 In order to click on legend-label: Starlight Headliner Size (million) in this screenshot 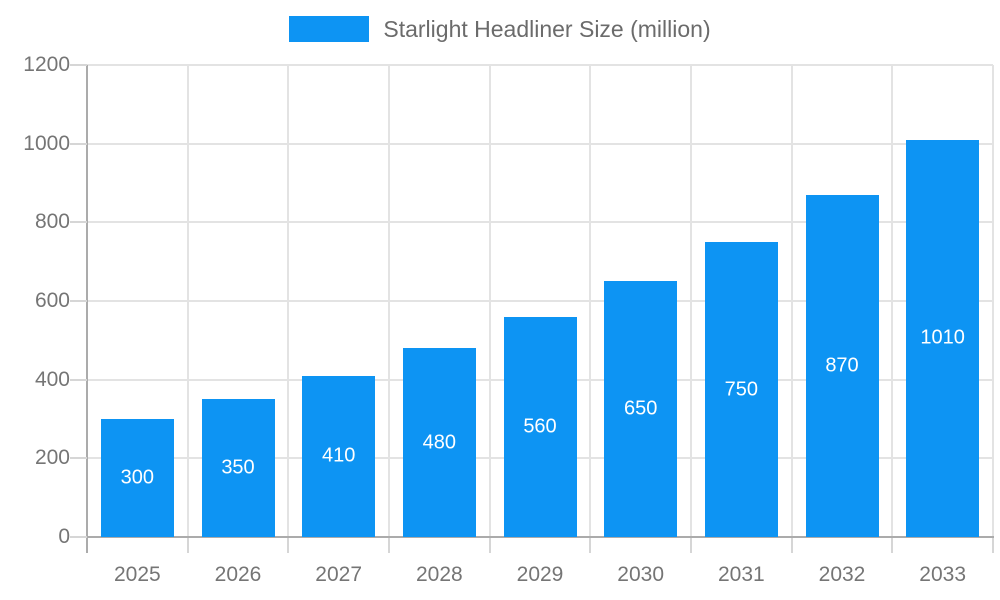, I will do `click(547, 29)`.